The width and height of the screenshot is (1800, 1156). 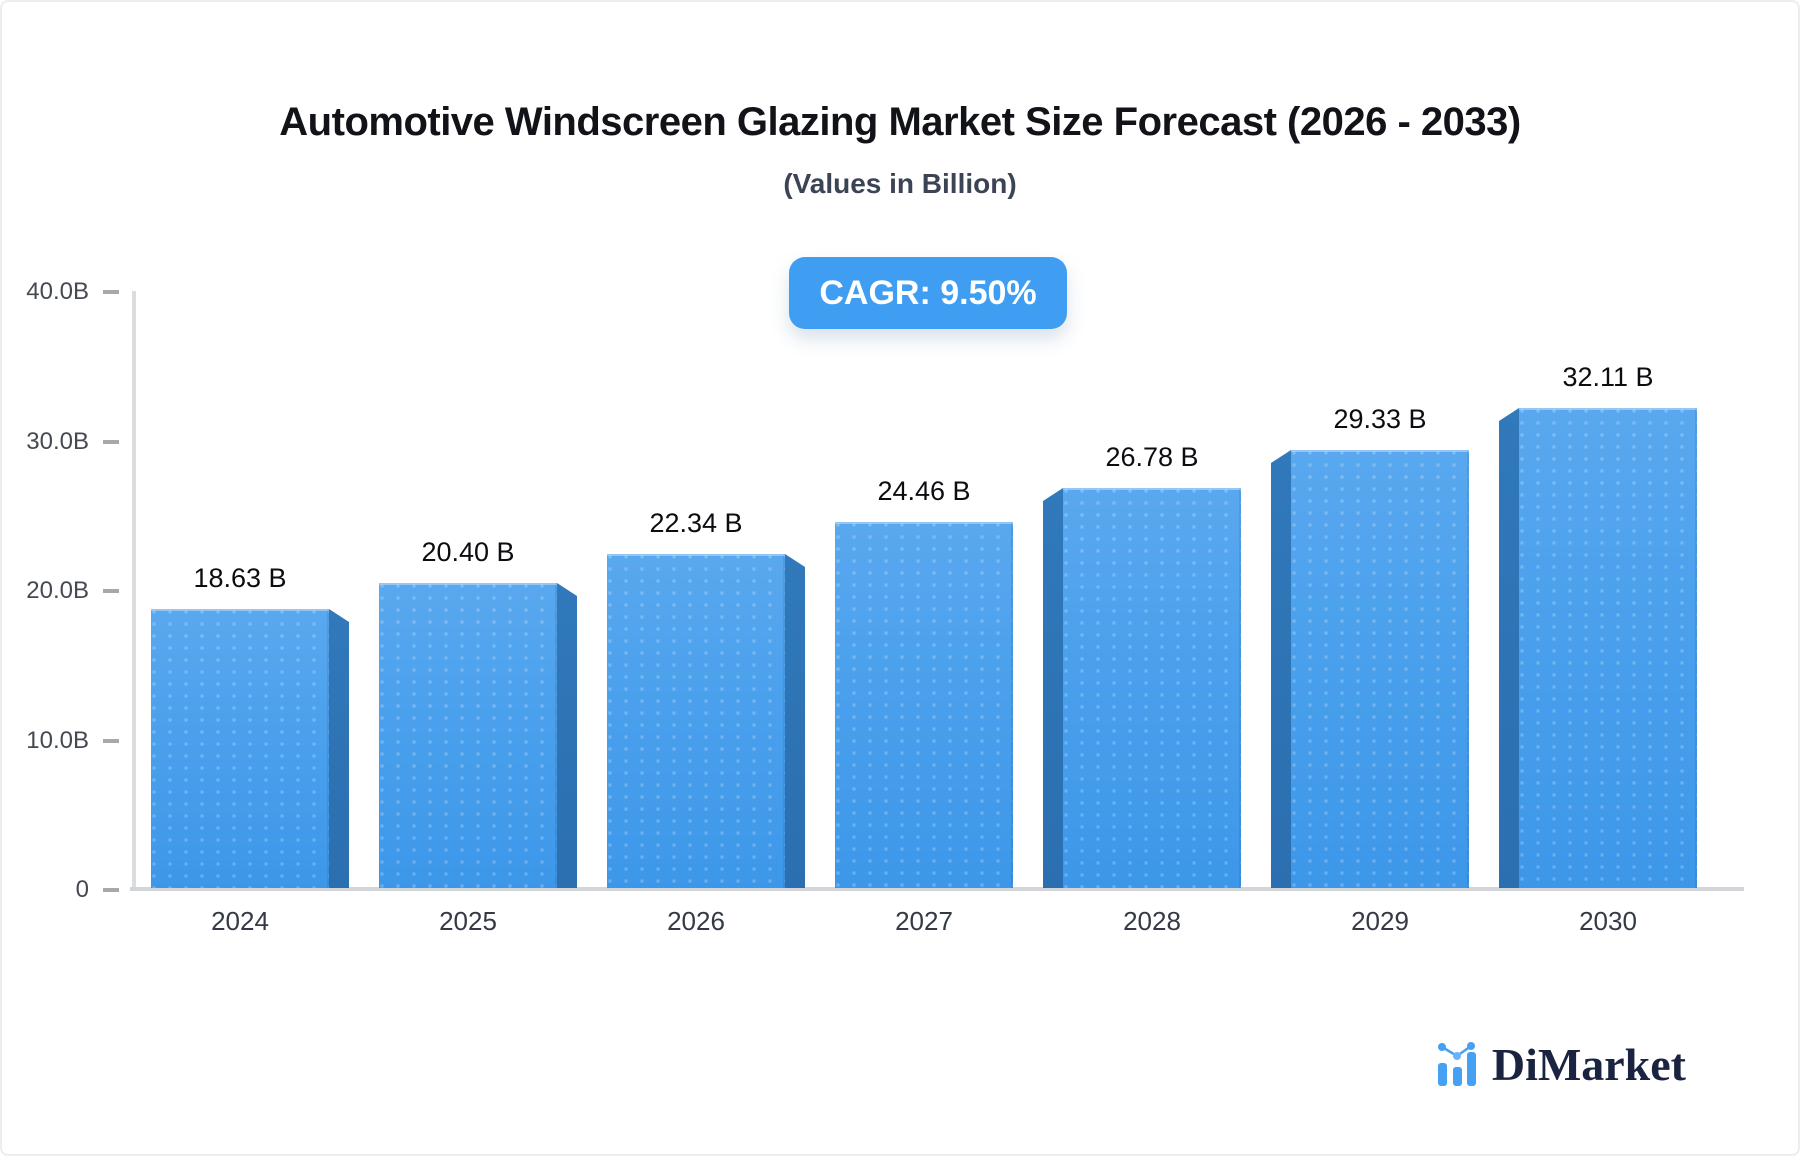 I want to click on bar-2026, so click(x=696, y=721).